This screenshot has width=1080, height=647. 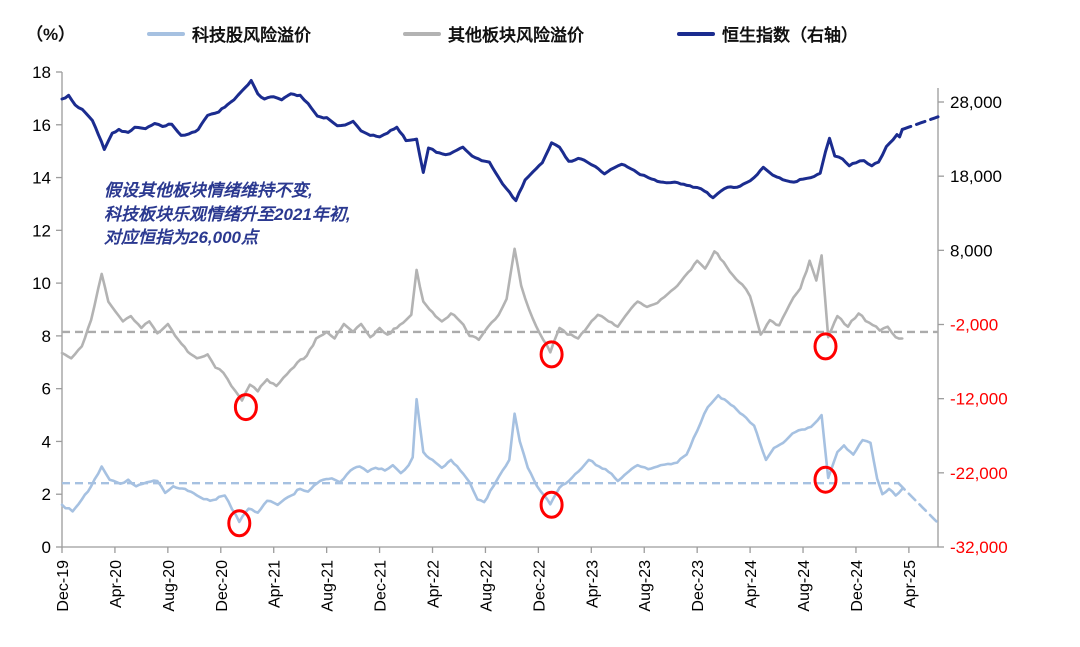 I want to click on legend-label-tech-premium: 科技股风险溢价, so click(x=251, y=35).